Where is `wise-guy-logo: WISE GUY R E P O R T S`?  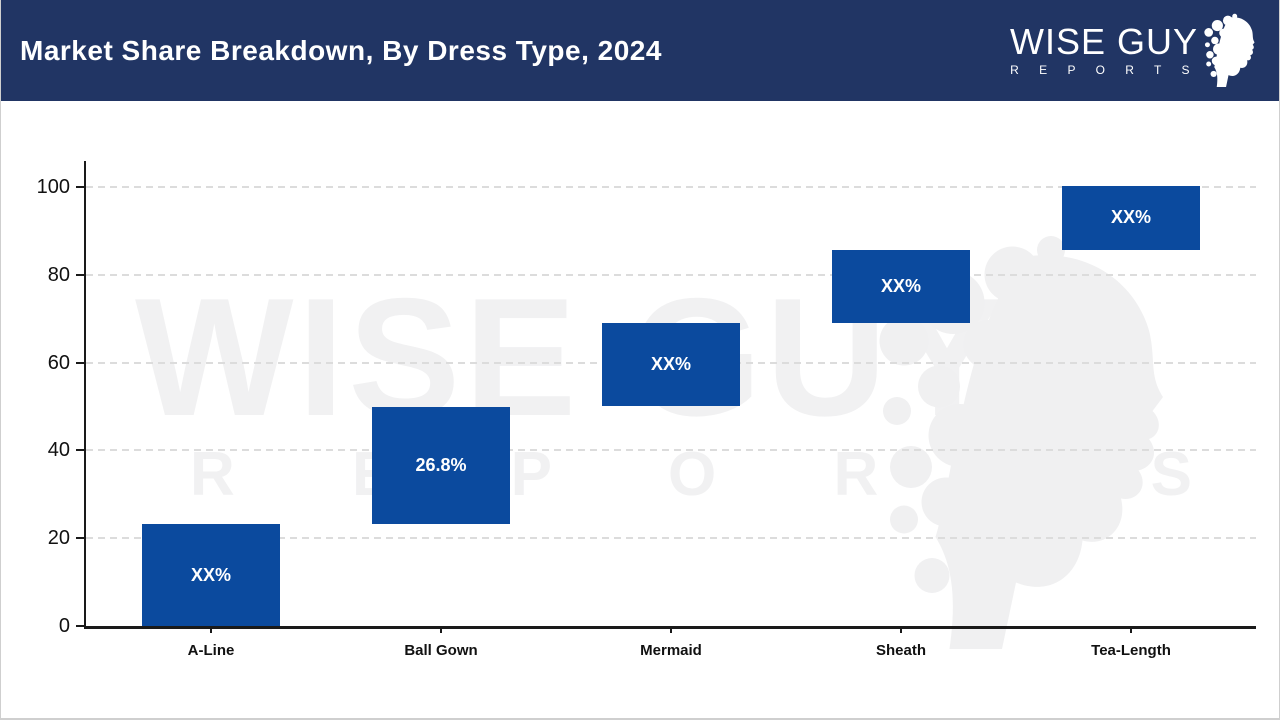 wise-guy-logo: WISE GUY R E P O R T S is located at coordinates (1142, 51).